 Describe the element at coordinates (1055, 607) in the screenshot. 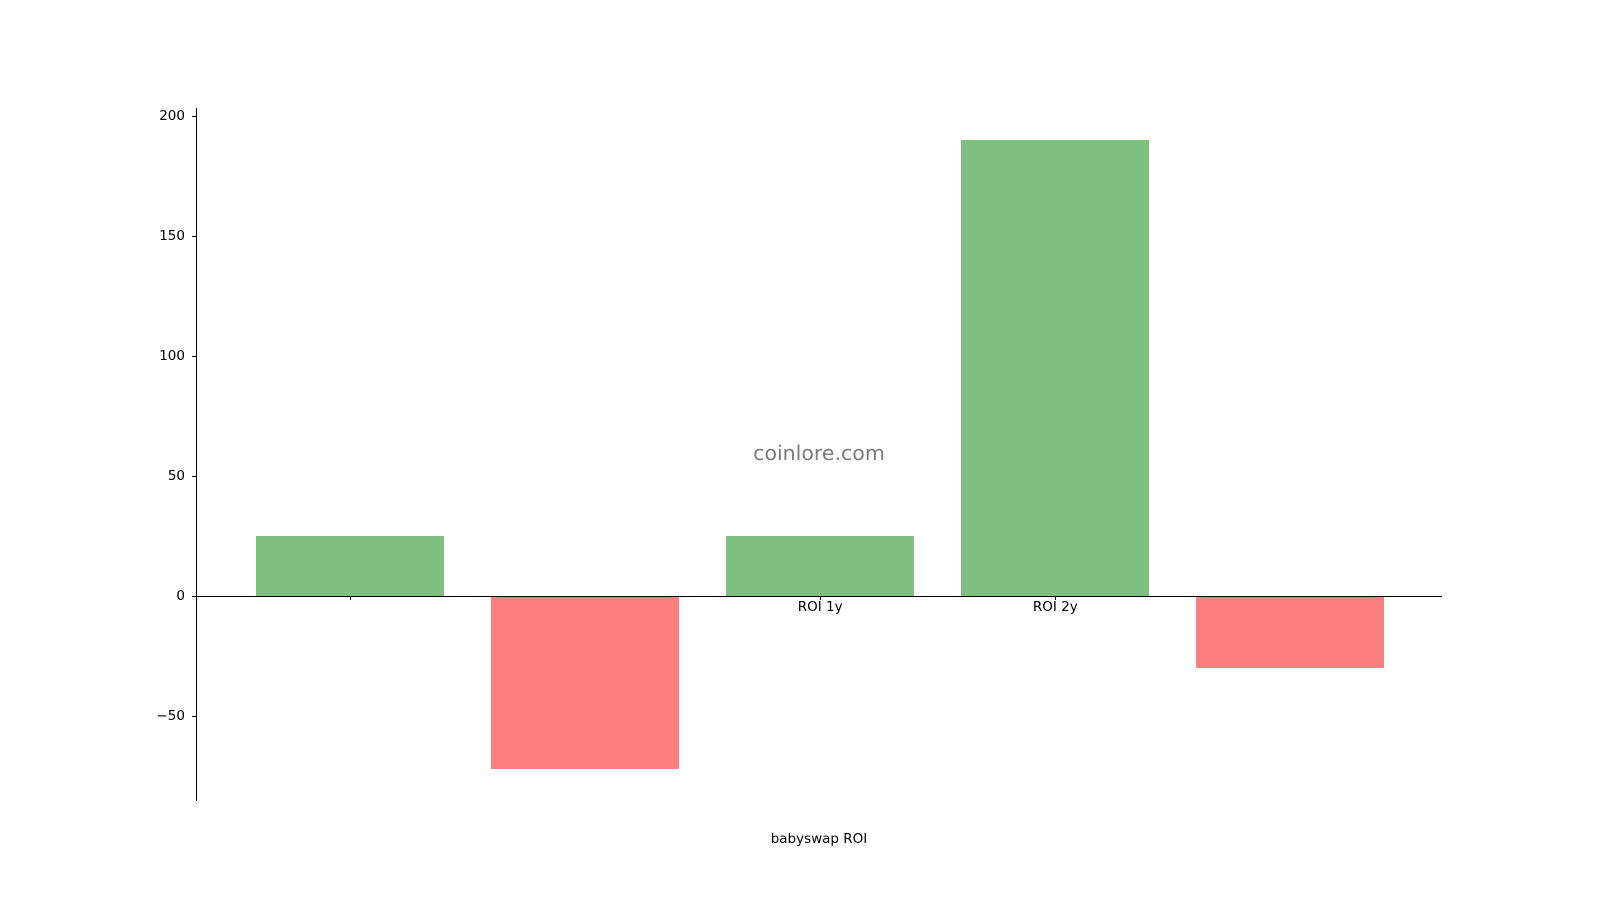

I see `x-tick-label: ROI 2y` at that location.